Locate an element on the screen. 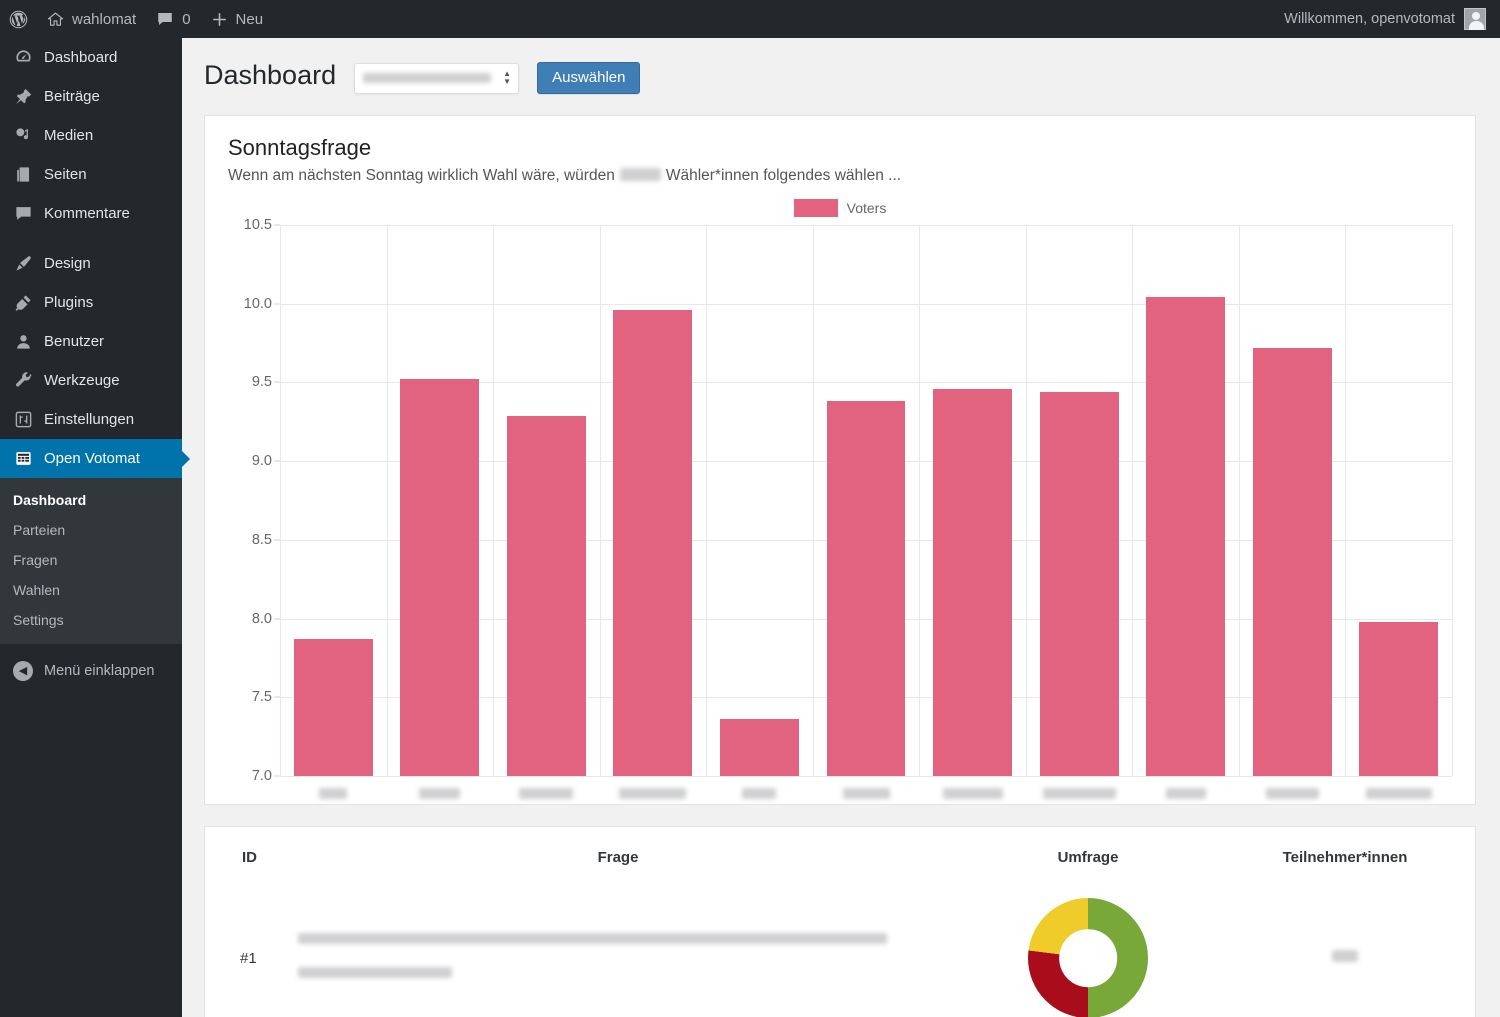 The height and width of the screenshot is (1017, 1500). sidebar-item-label: Benutzer is located at coordinates (74, 341).